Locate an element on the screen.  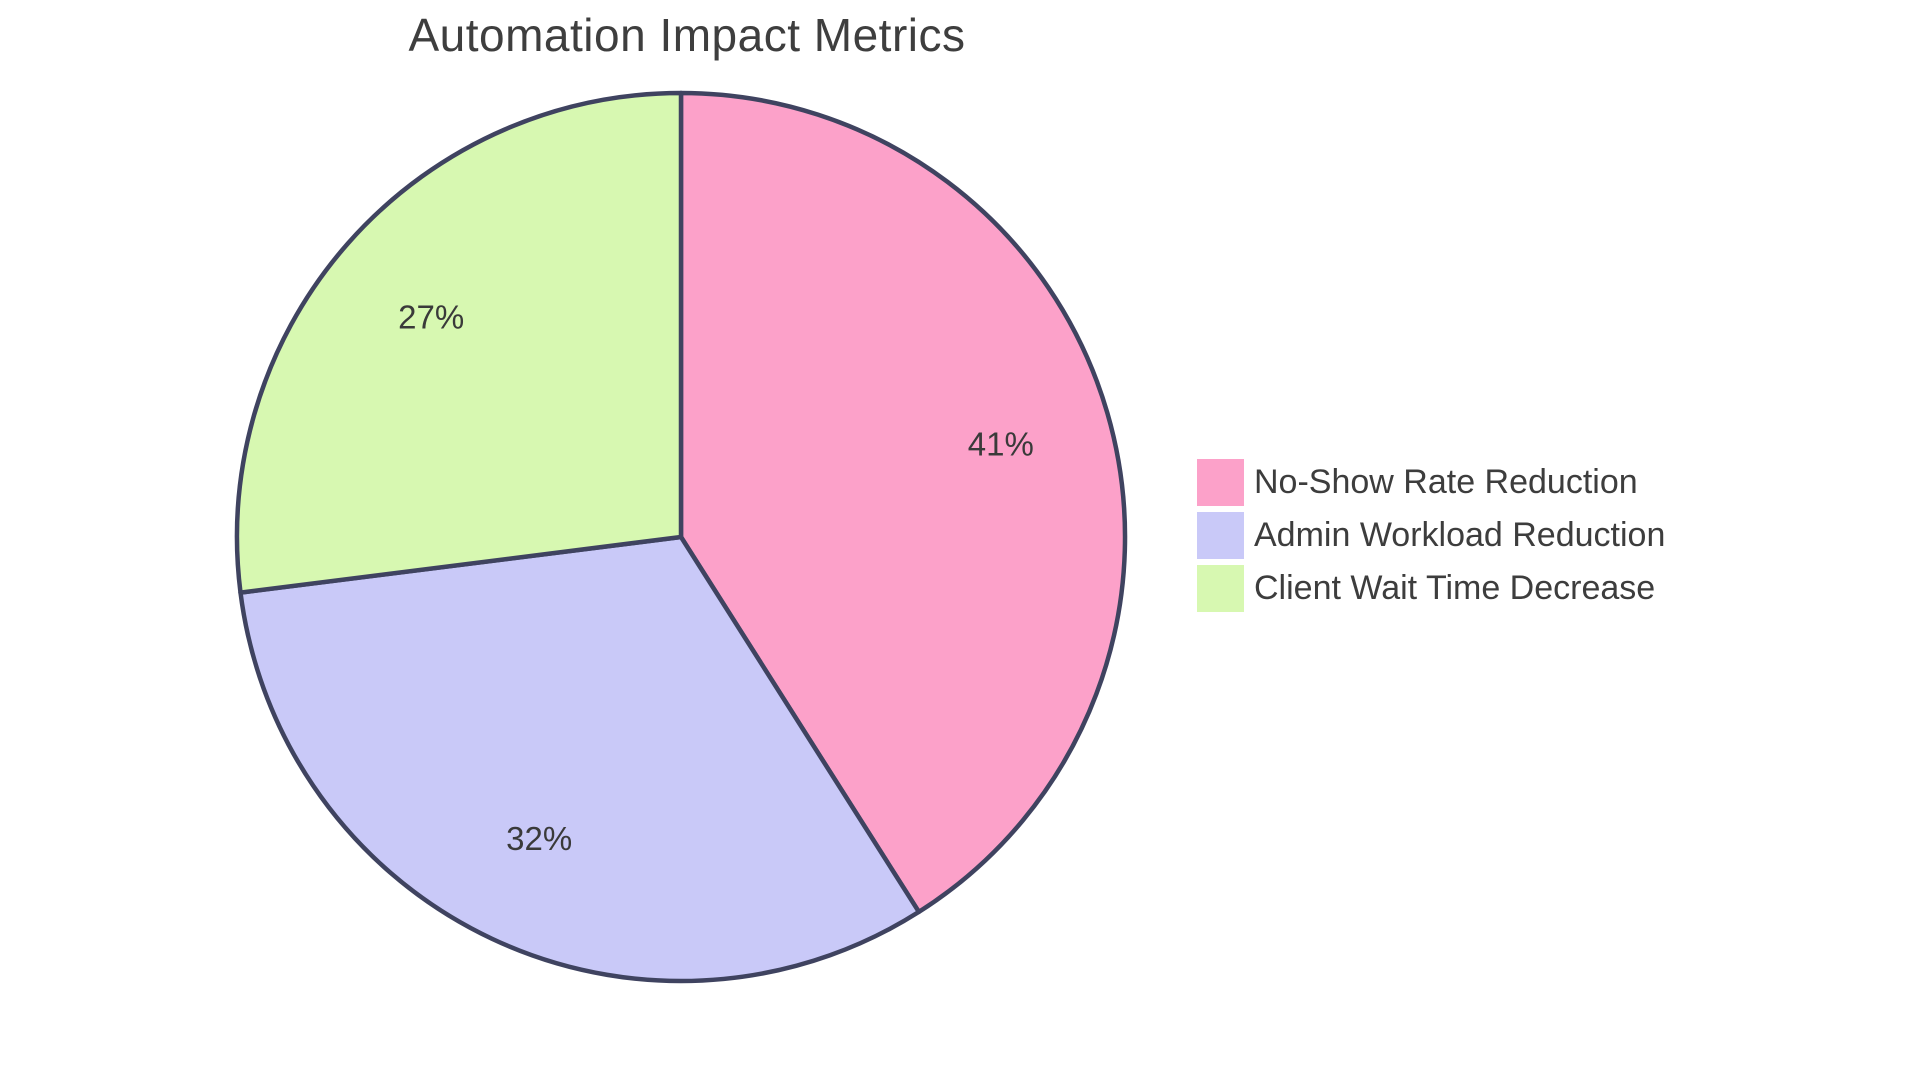
pie-slice-admin-workload-reduction is located at coordinates (580, 759).